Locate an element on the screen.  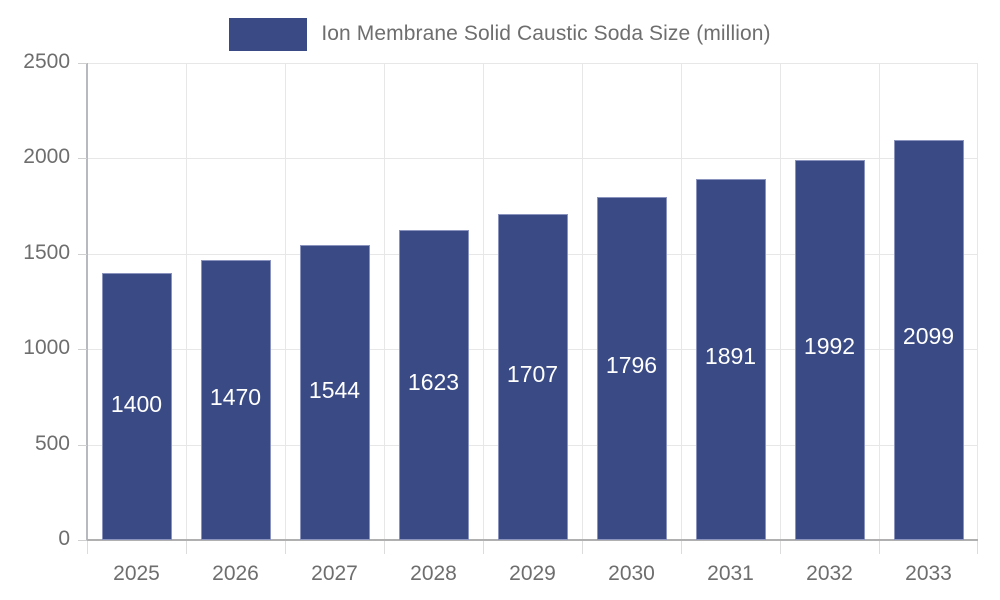
bar-value-label-2027: 1544 is located at coordinates (334, 389).